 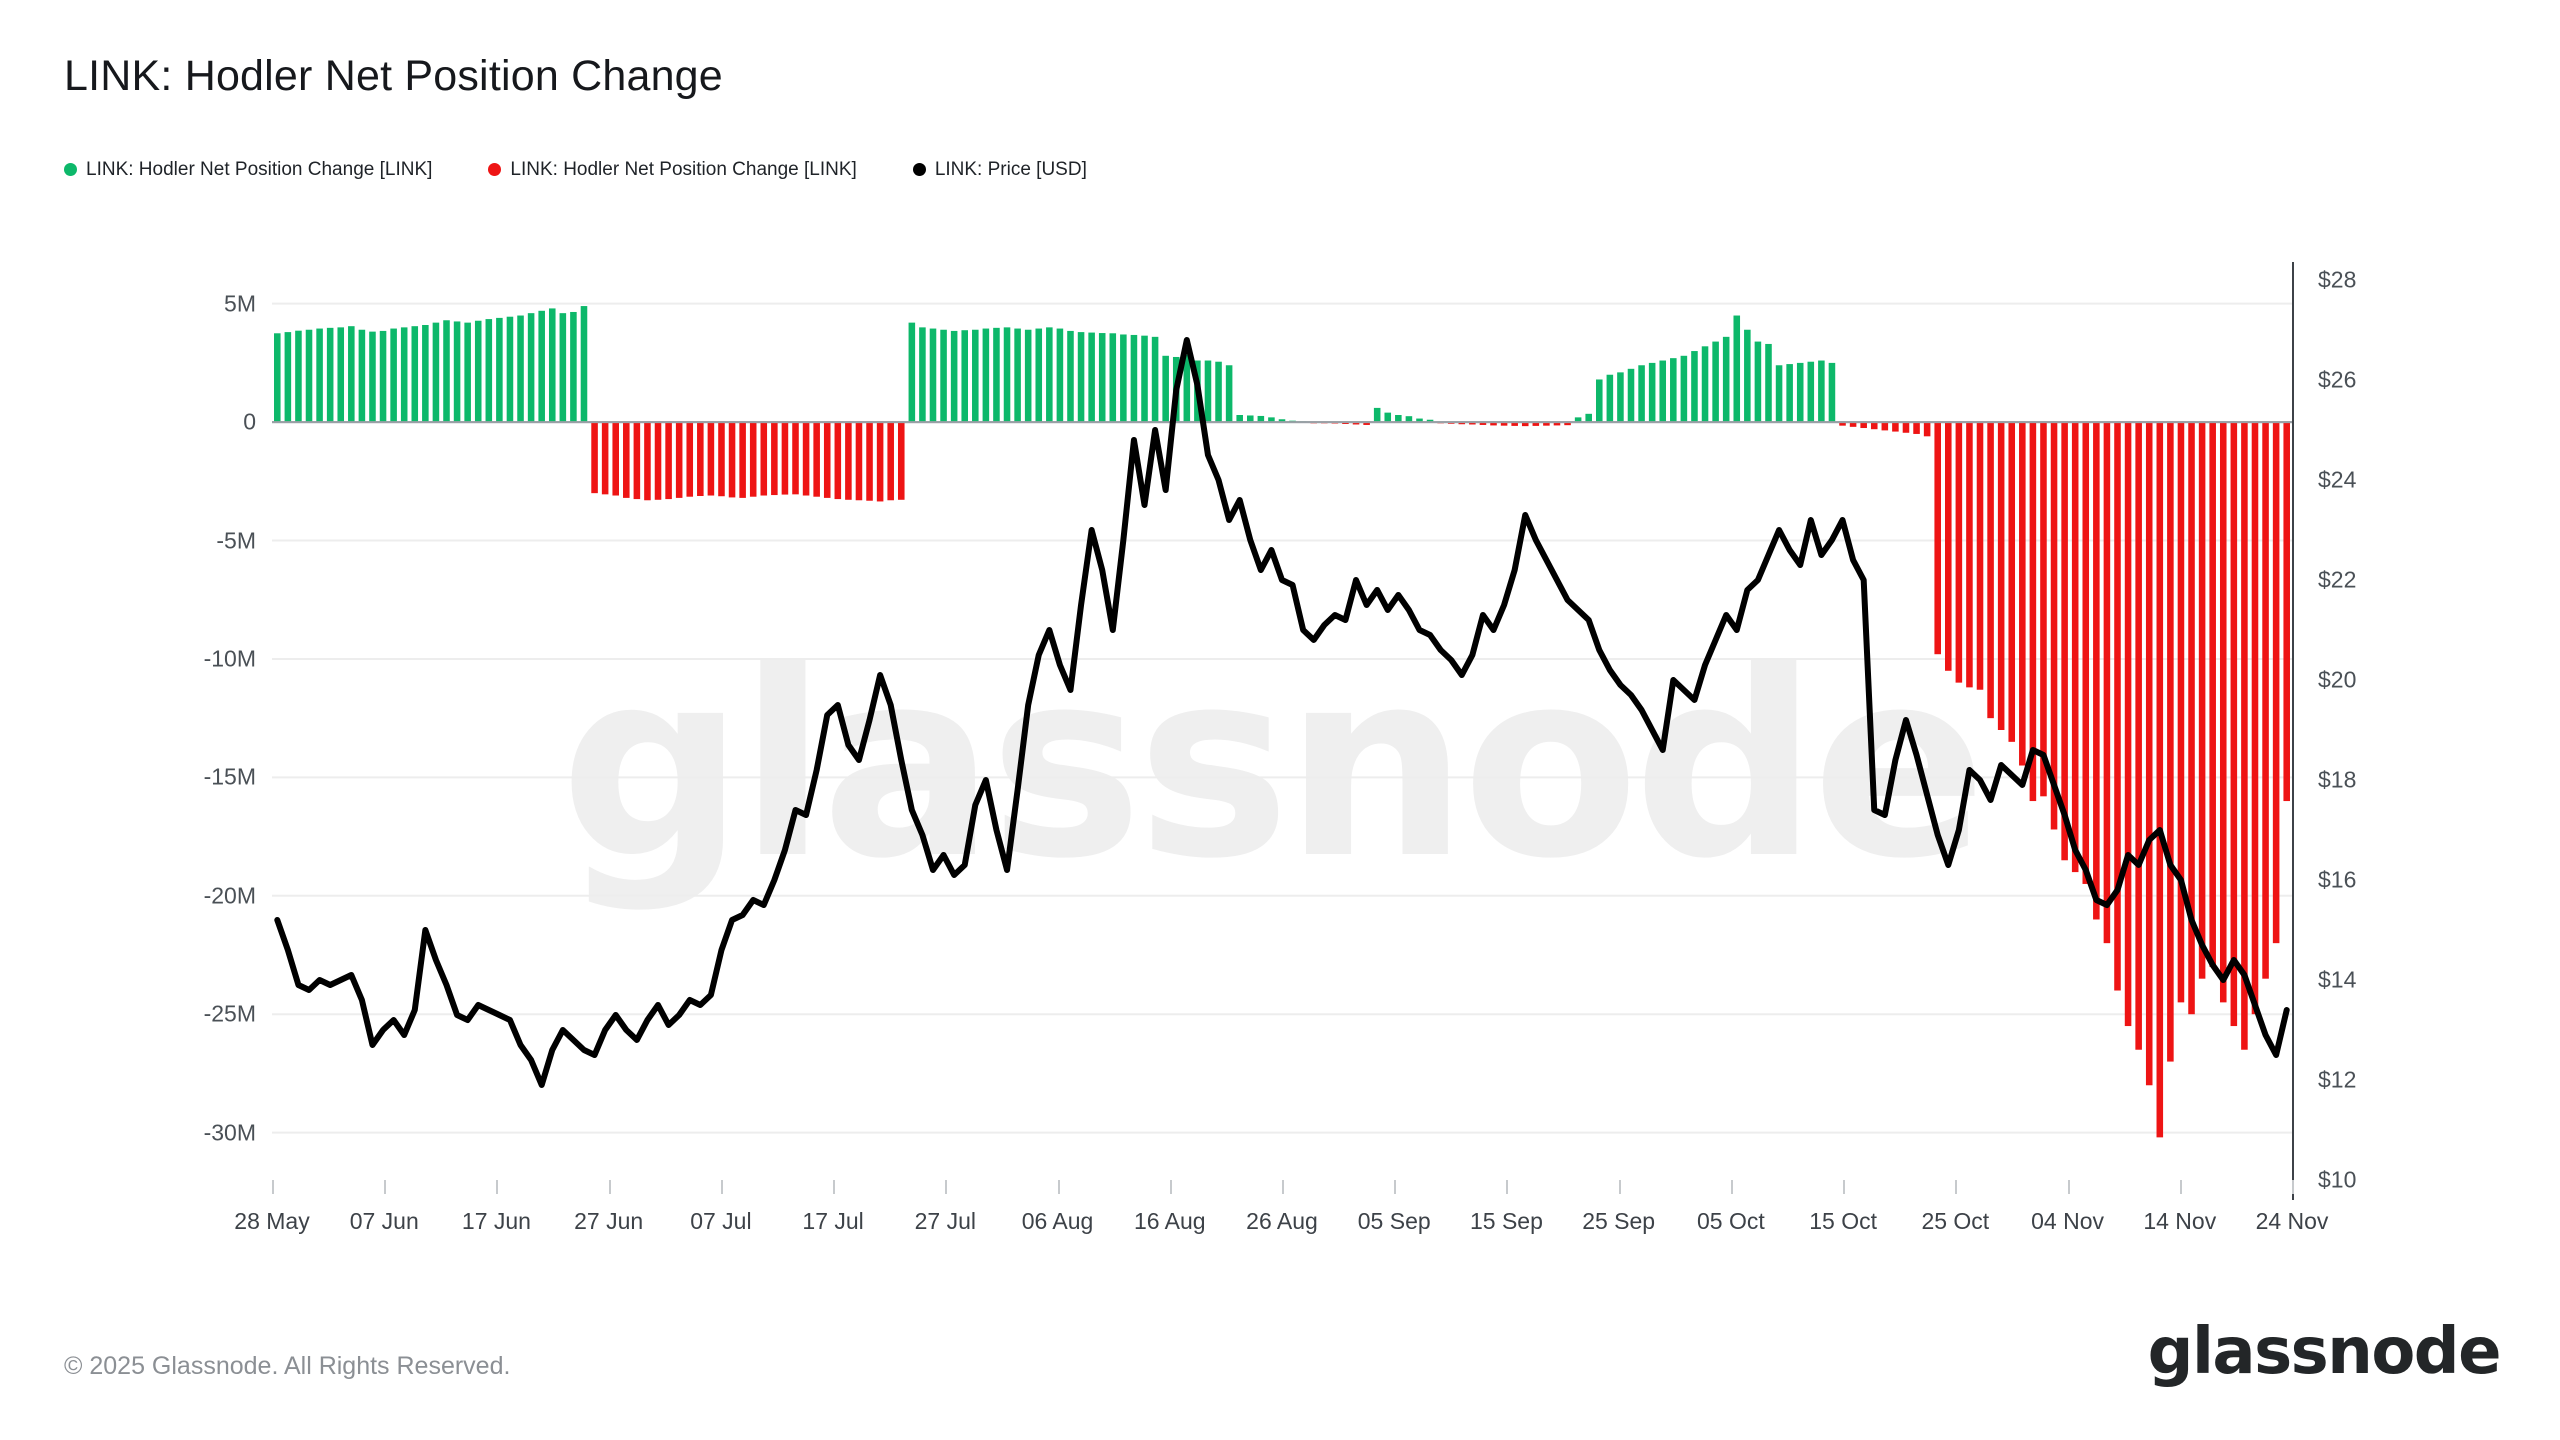 I want to click on x-axis-tick: 17 Jun, so click(x=496, y=1221).